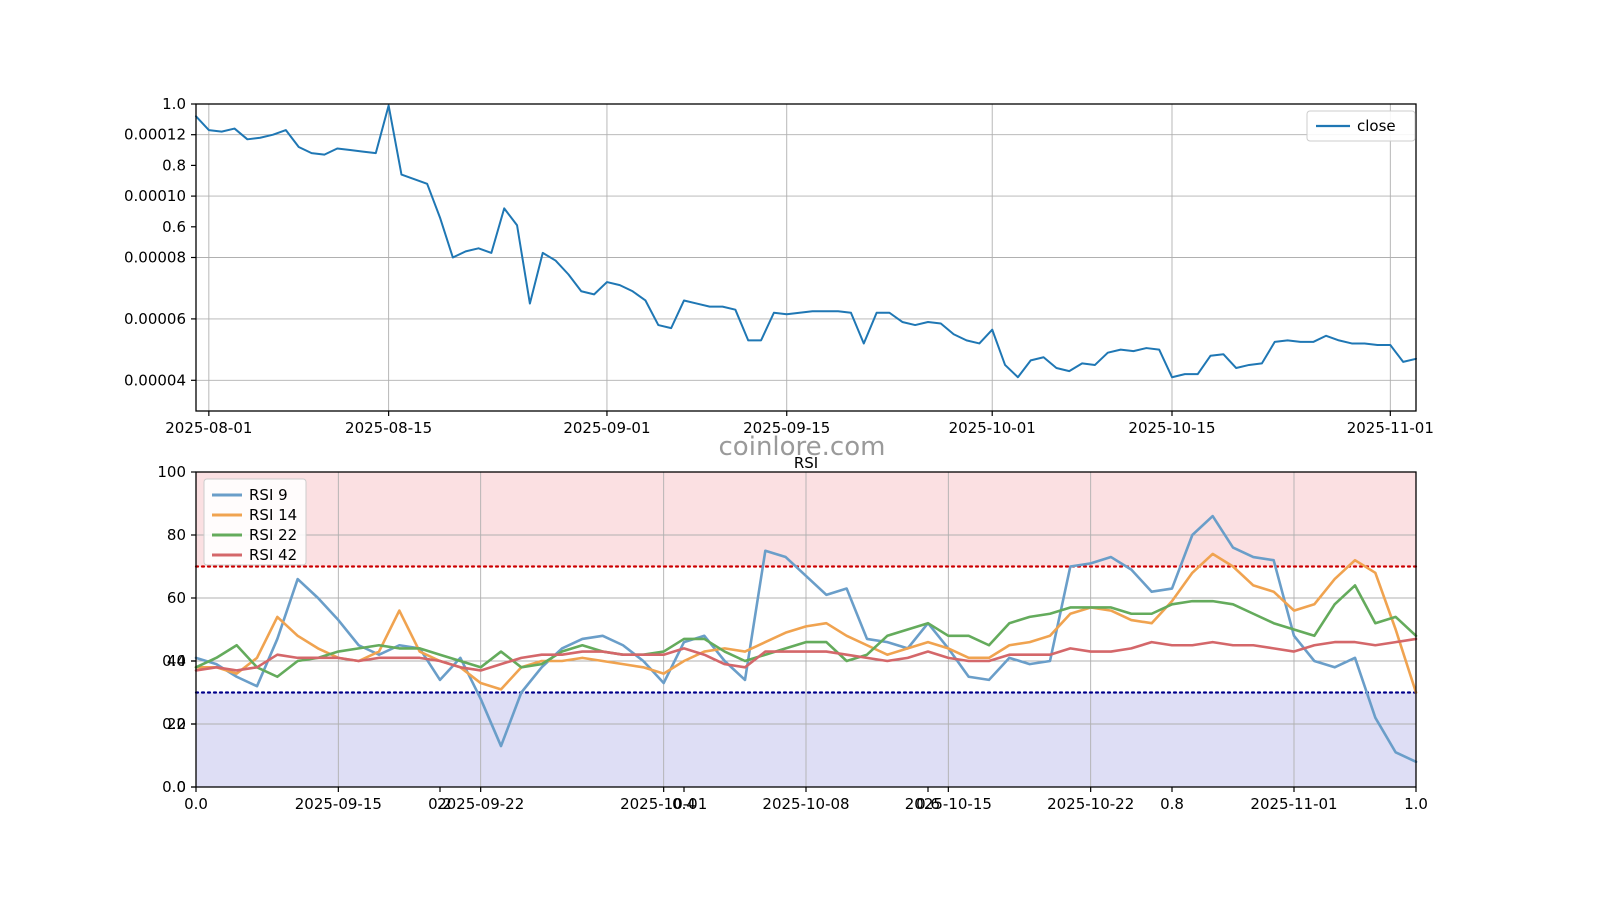 The image size is (1600, 900). What do you see at coordinates (155, 196) in the screenshot?
I see `price-y-tick-label: 0.00010` at bounding box center [155, 196].